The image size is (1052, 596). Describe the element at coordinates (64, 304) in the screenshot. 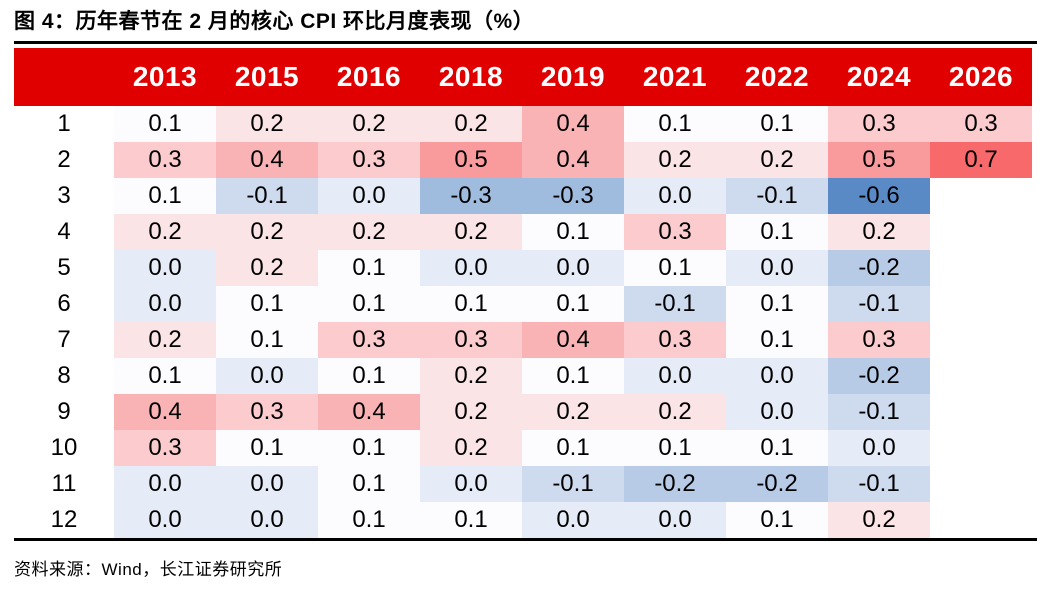

I see `month-label-6: 6` at that location.